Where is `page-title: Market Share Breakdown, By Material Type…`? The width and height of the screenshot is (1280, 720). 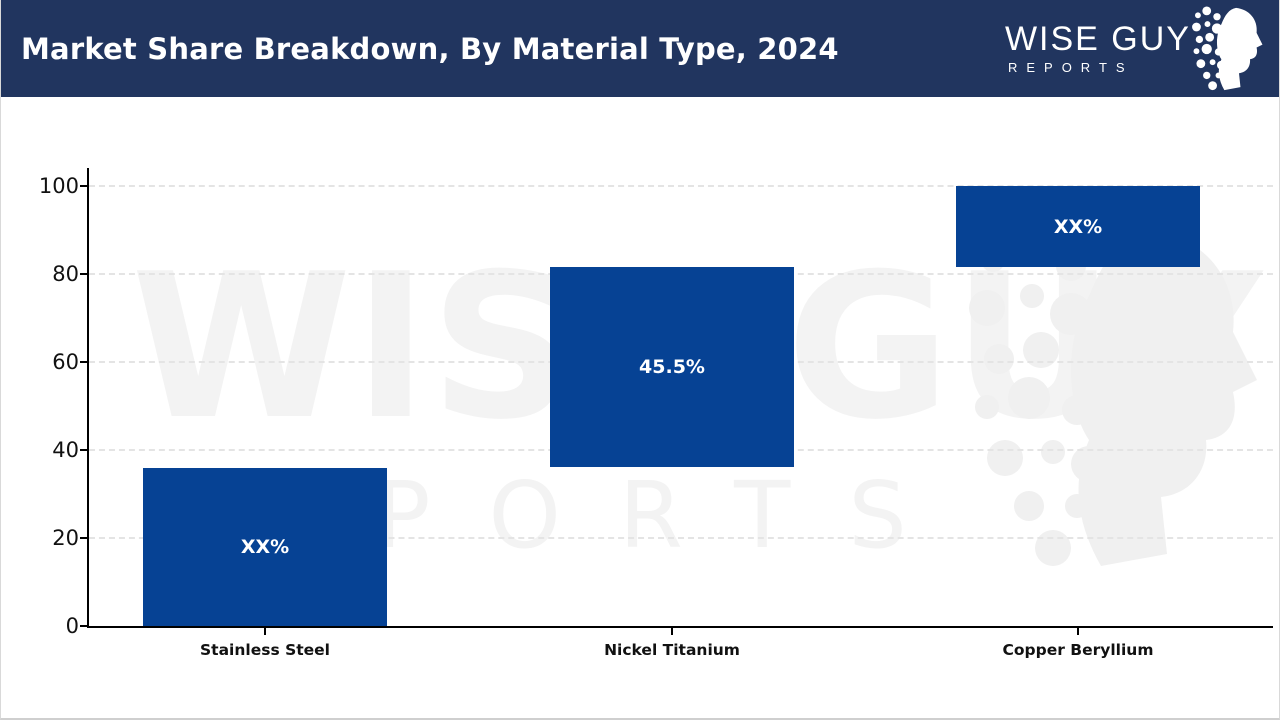 page-title: Market Share Breakdown, By Material Type… is located at coordinates (430, 48).